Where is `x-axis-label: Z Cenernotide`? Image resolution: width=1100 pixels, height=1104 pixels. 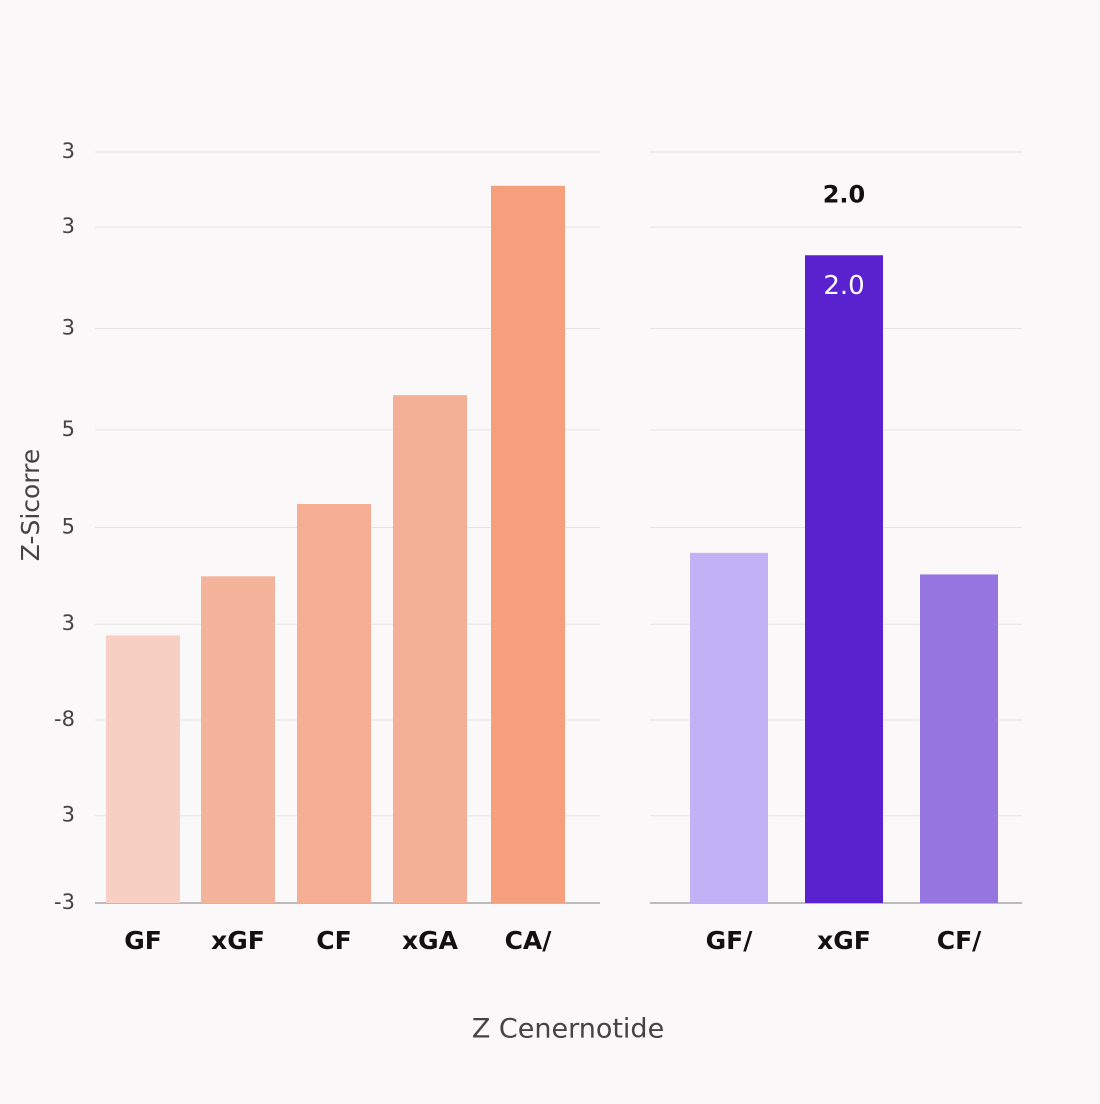 x-axis-label: Z Cenernotide is located at coordinates (568, 1029).